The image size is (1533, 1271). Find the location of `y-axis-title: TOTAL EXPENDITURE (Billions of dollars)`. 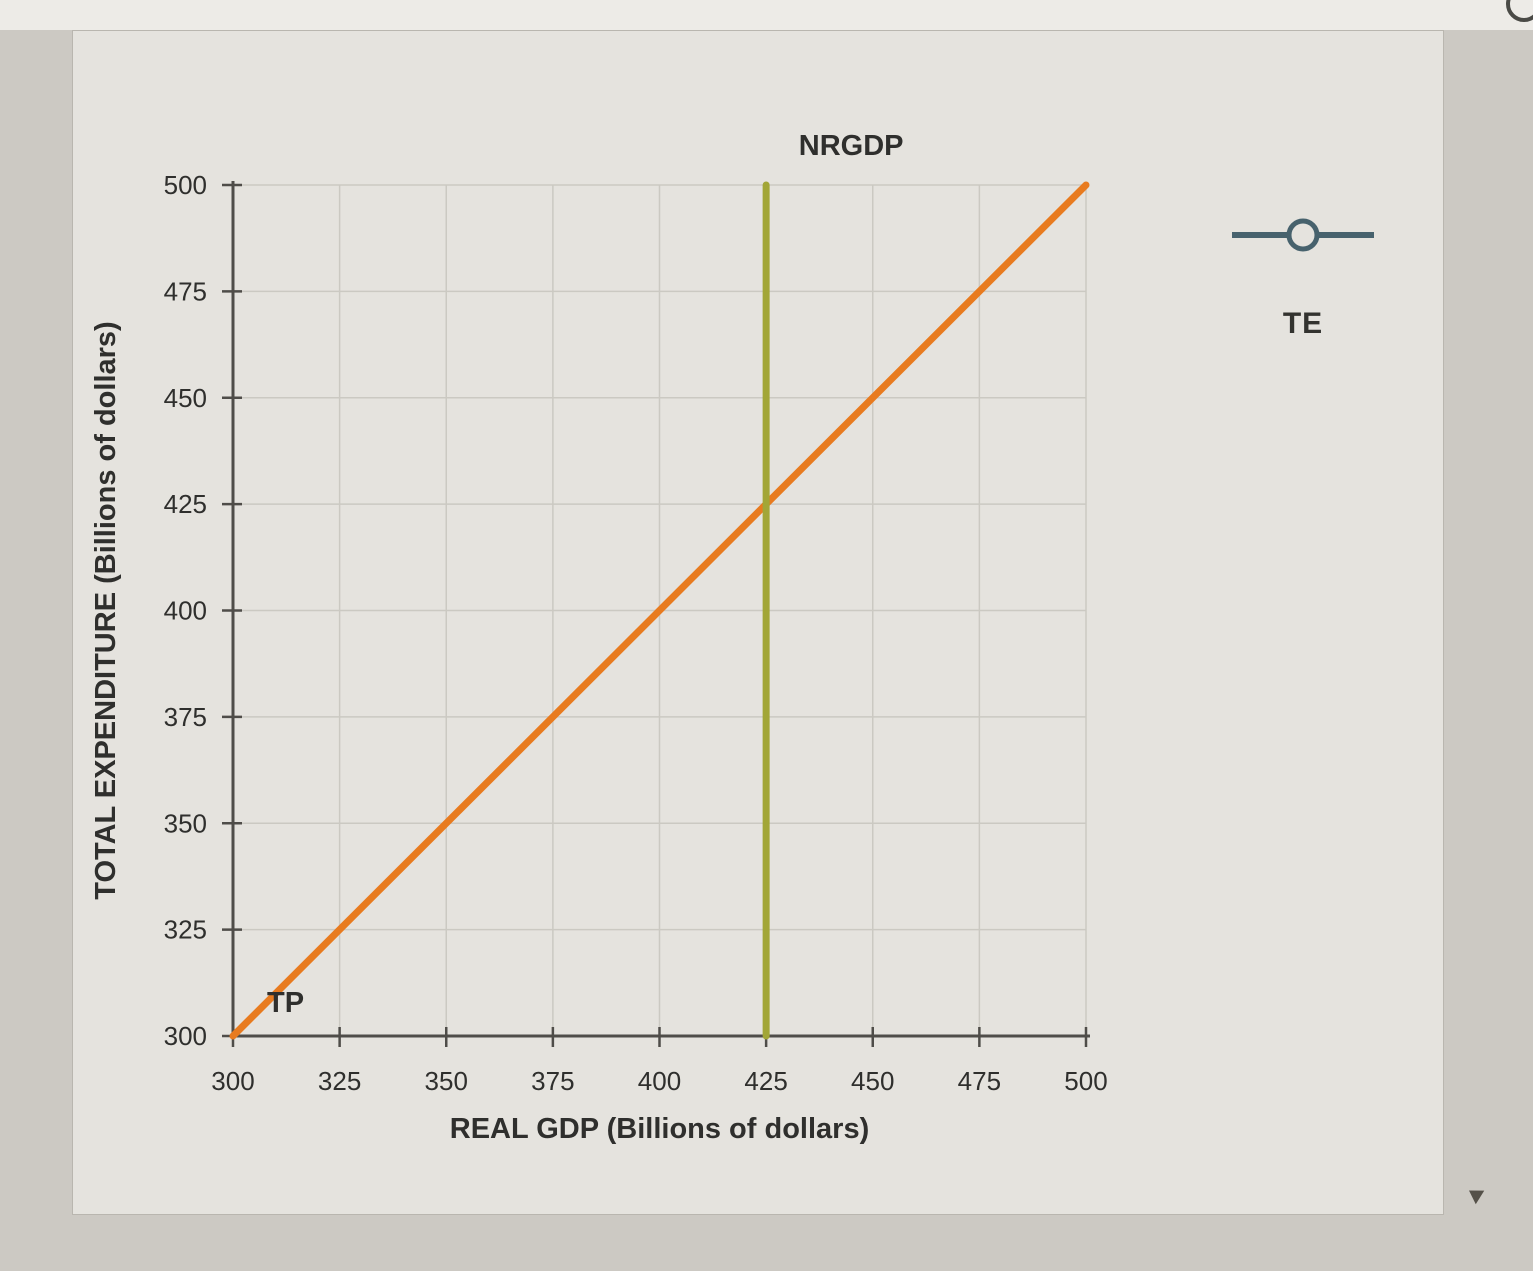

y-axis-title: TOTAL EXPENDITURE (Billions of dollars) is located at coordinates (106, 610).